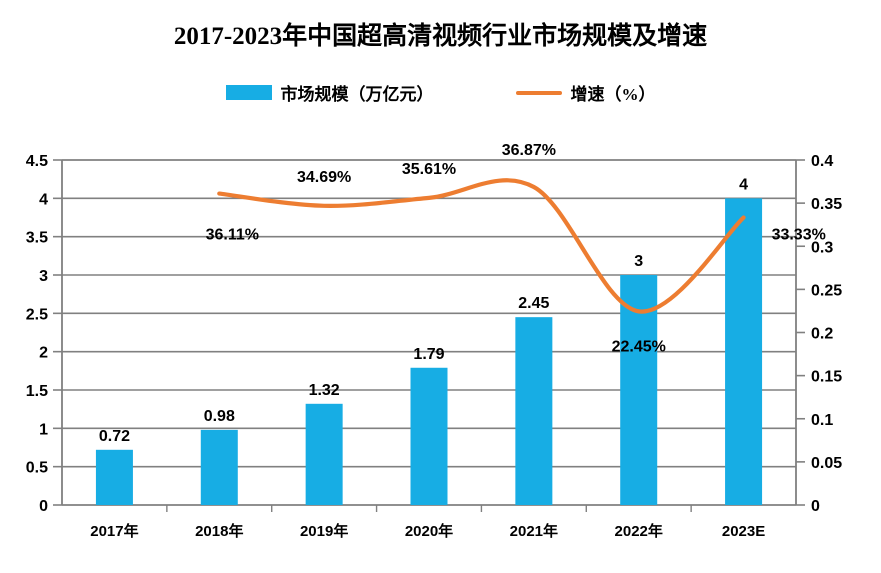  Describe the element at coordinates (324, 531) in the screenshot. I see `category-label: 2019年` at that location.